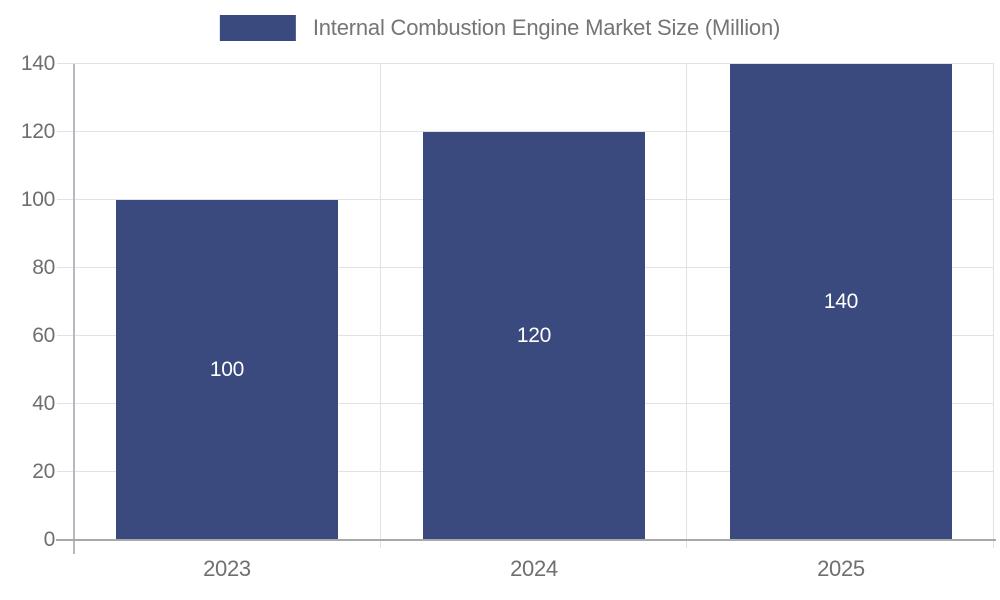  I want to click on bar-value-label: 100, so click(227, 369).